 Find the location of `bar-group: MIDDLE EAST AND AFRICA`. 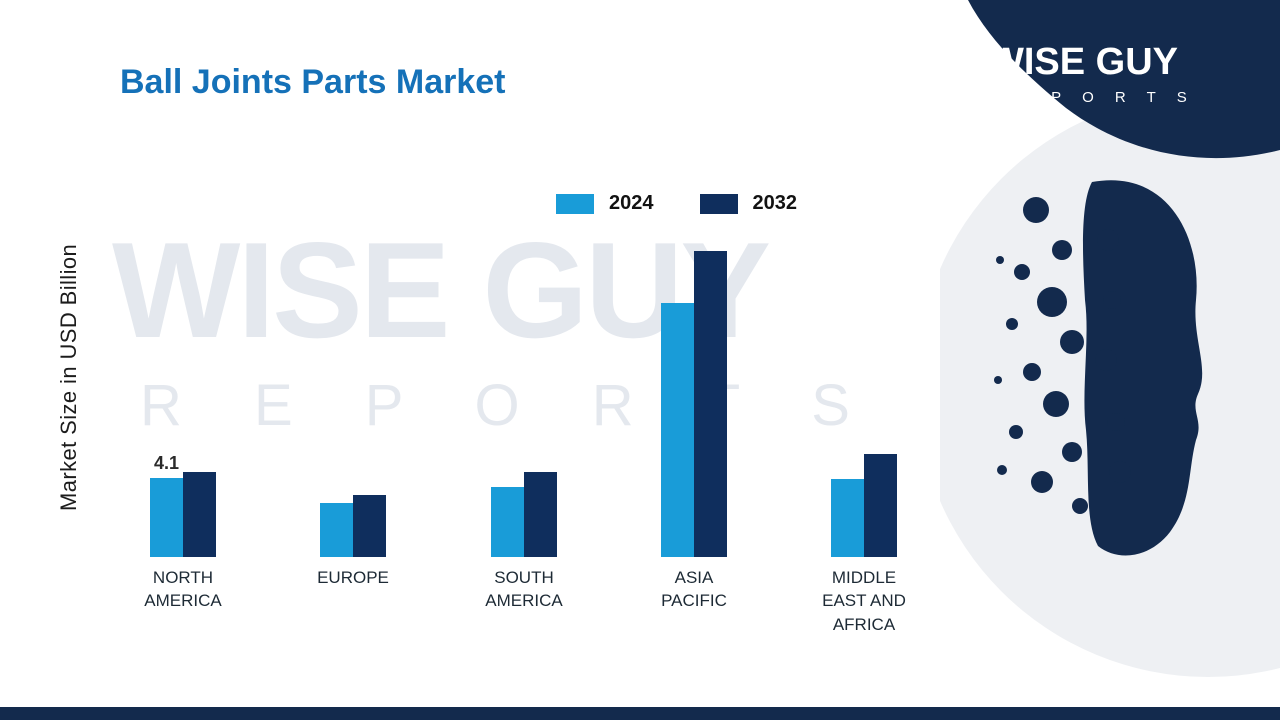

bar-group: MIDDLE EAST AND AFRICA is located at coordinates (864, 441).